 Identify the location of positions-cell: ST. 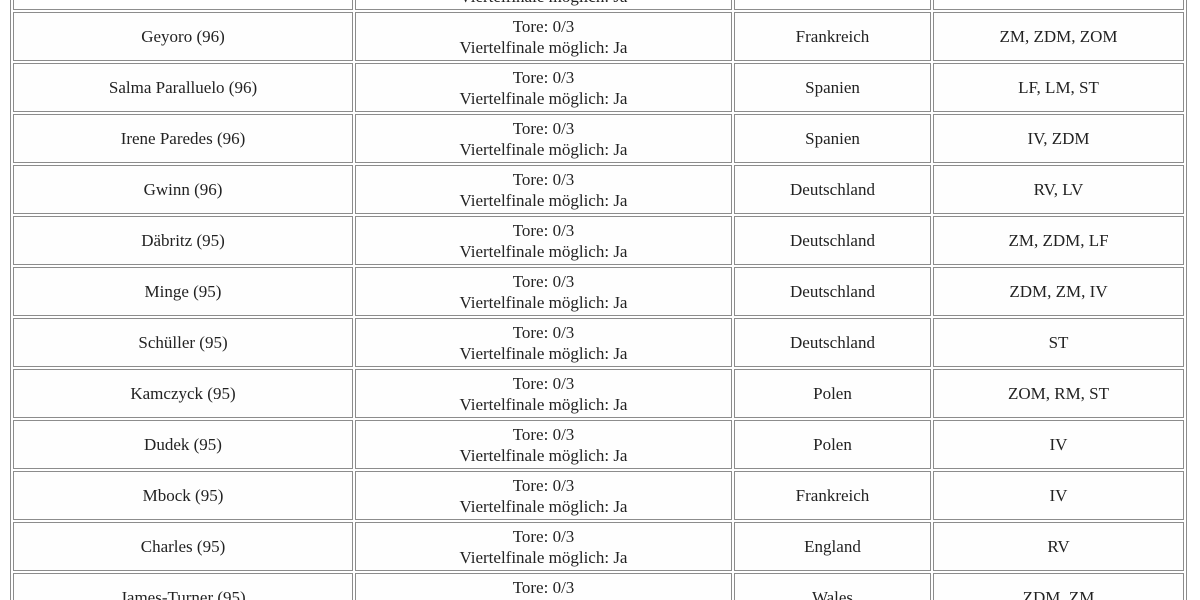
(1058, 342).